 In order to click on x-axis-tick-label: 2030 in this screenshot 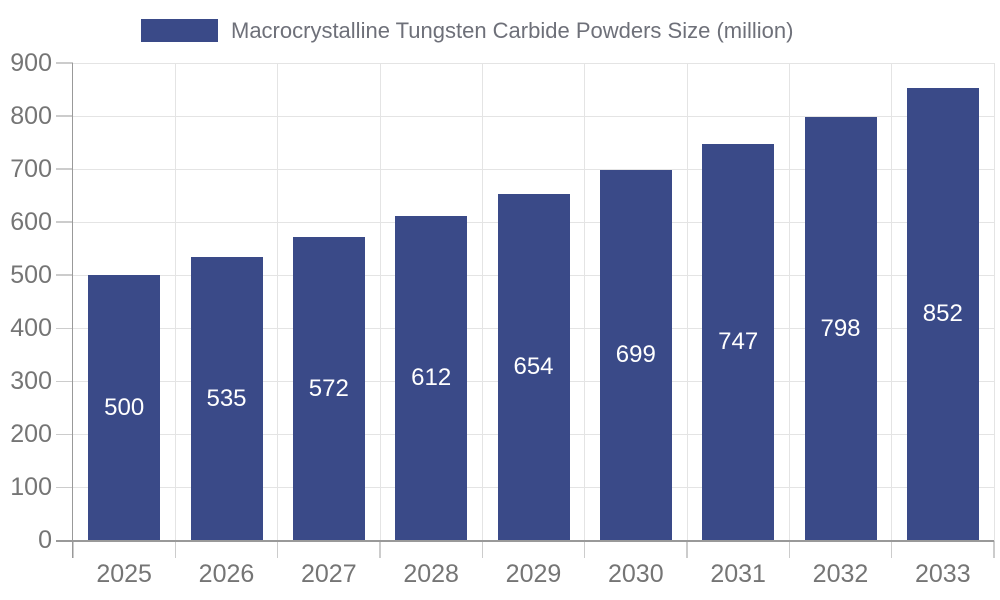, I will do `click(636, 573)`.